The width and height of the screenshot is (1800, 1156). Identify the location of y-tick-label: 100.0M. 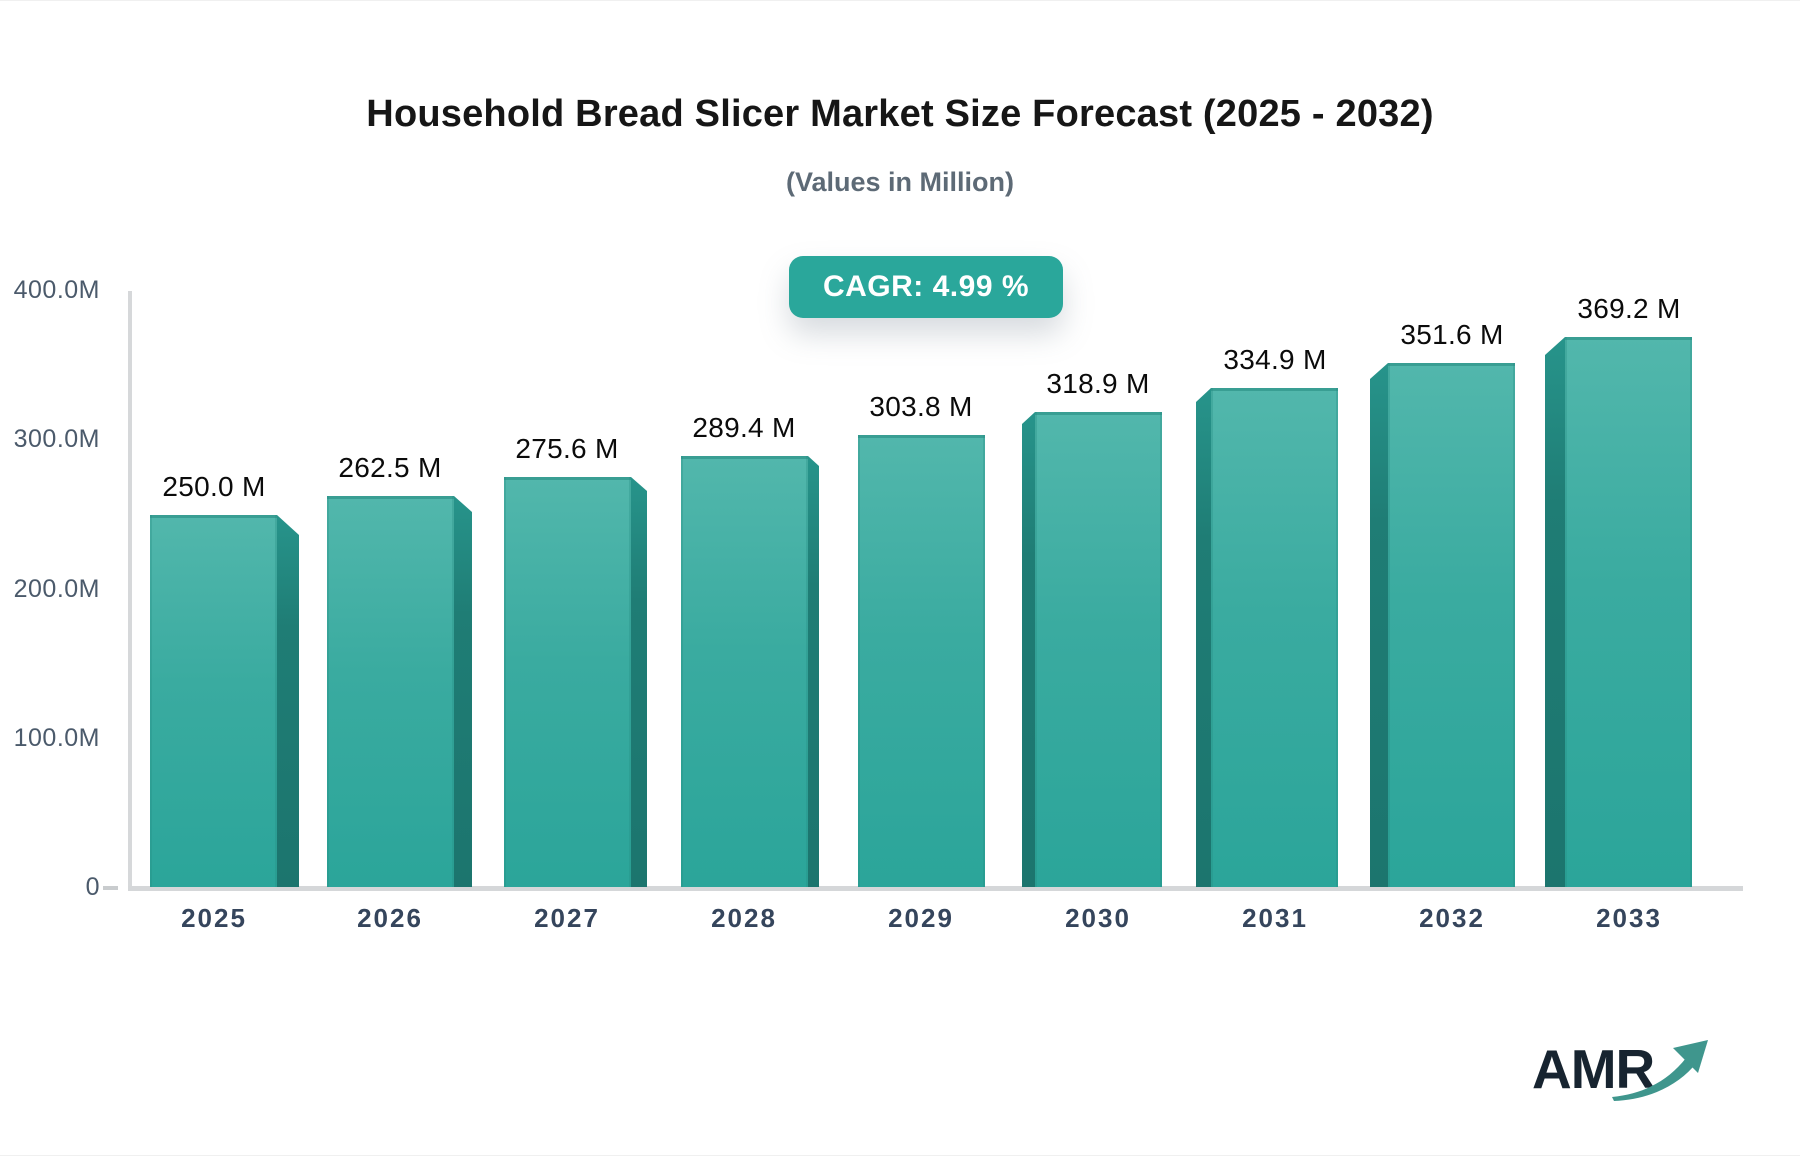
(56, 737).